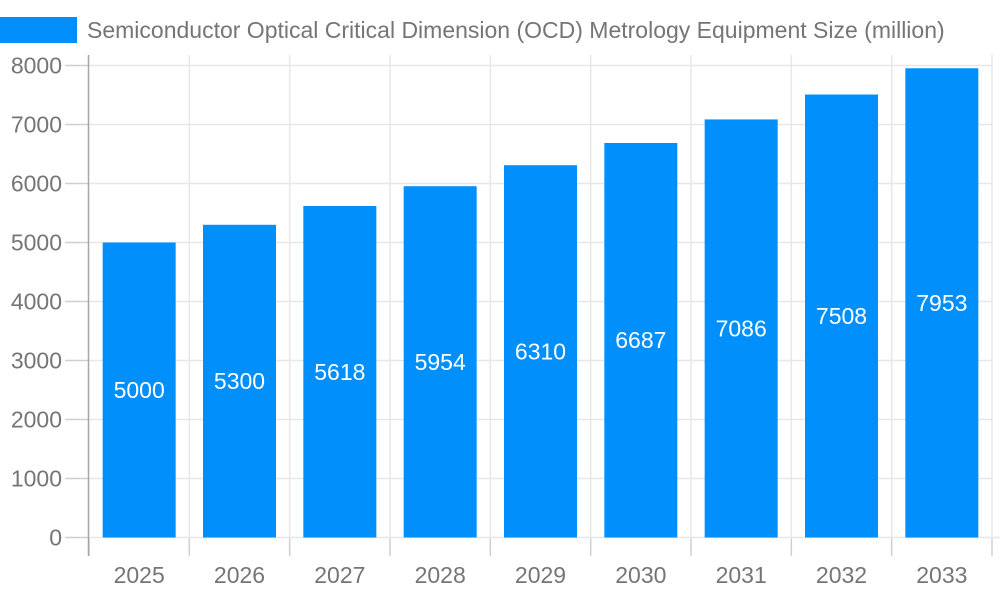 The image size is (1000, 605). Describe the element at coordinates (36, 302) in the screenshot. I see `y-axis-tick-label: 4000` at that location.